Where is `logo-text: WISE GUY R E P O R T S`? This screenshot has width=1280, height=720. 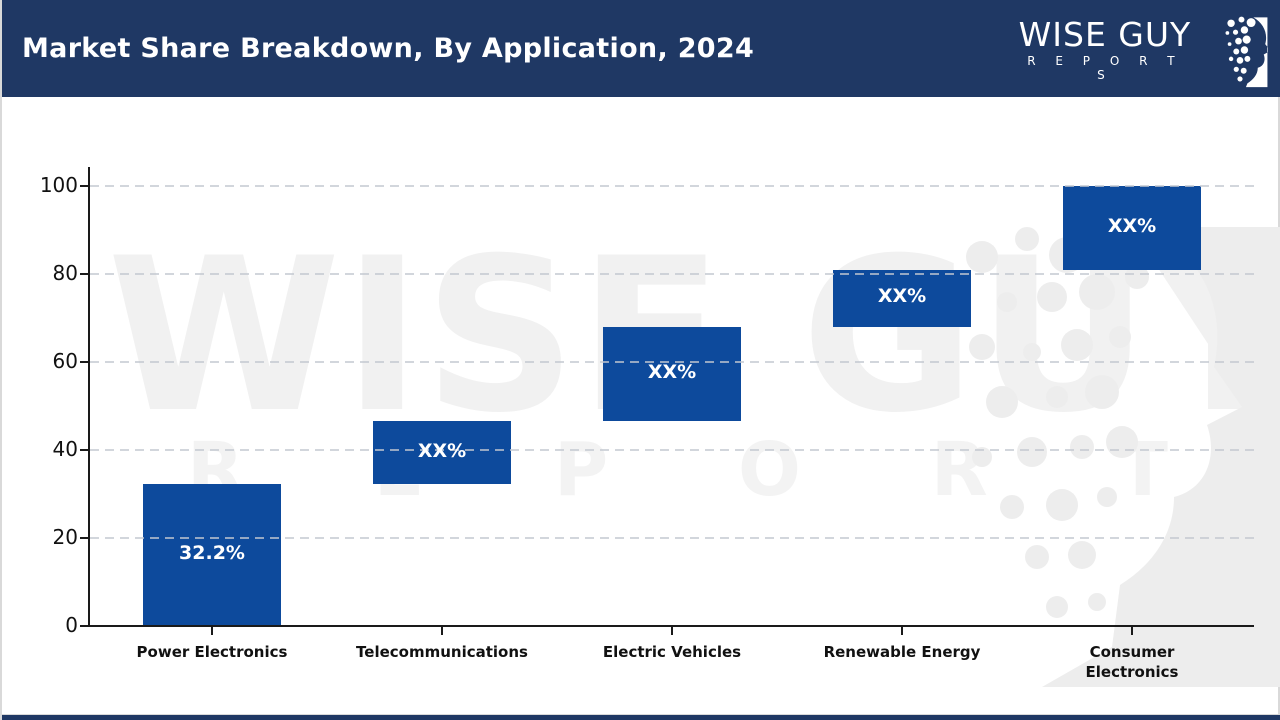
logo-text: WISE GUY R E P O R T S is located at coordinates (1105, 49).